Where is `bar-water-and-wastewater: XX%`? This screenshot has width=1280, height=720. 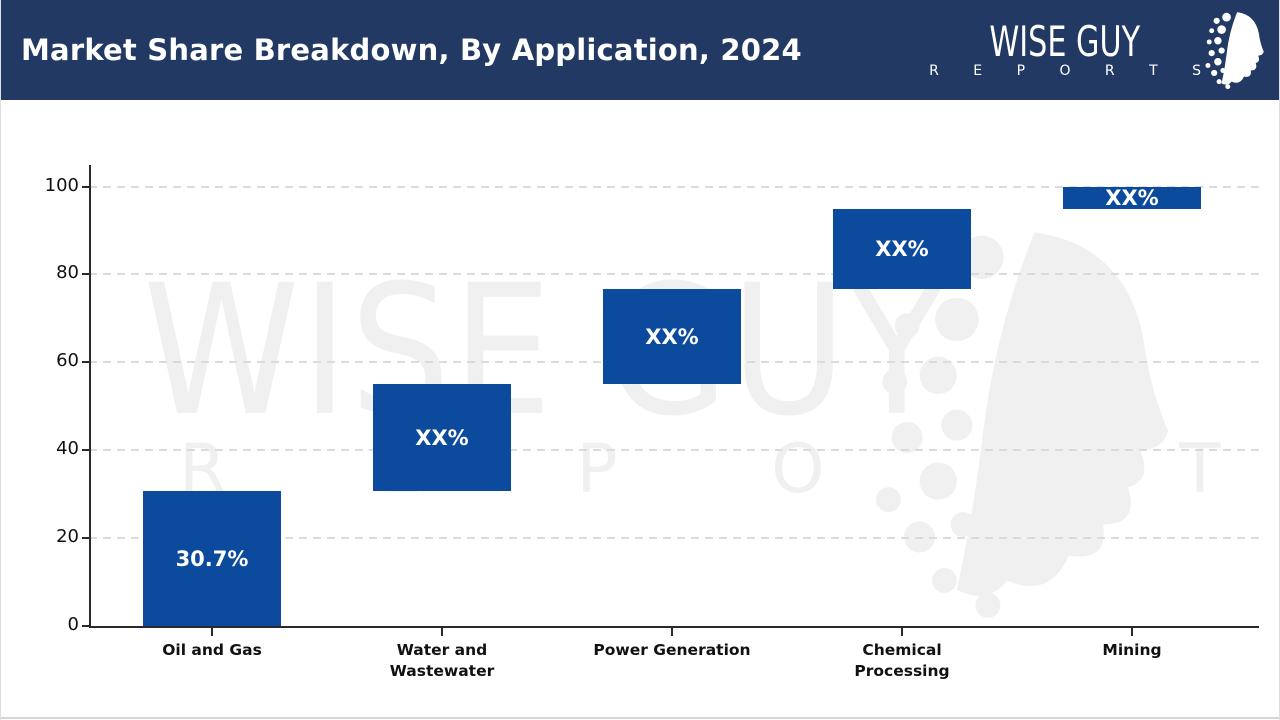 bar-water-and-wastewater: XX% is located at coordinates (442, 438).